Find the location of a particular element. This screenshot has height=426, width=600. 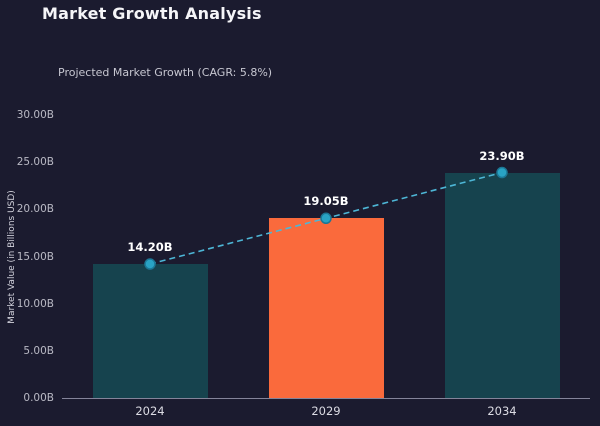

bar-2029 is located at coordinates (326, 308).